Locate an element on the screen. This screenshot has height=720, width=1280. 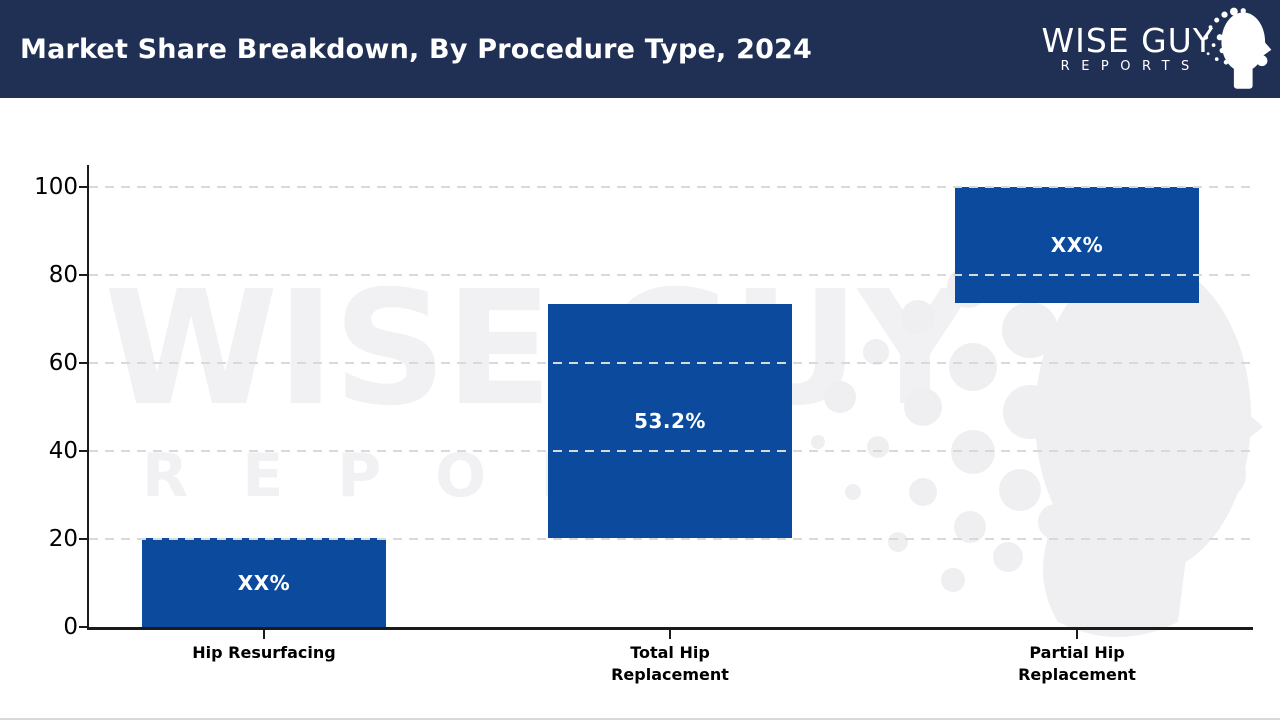
y-axis-tick-label: 80 is located at coordinates (63, 275).